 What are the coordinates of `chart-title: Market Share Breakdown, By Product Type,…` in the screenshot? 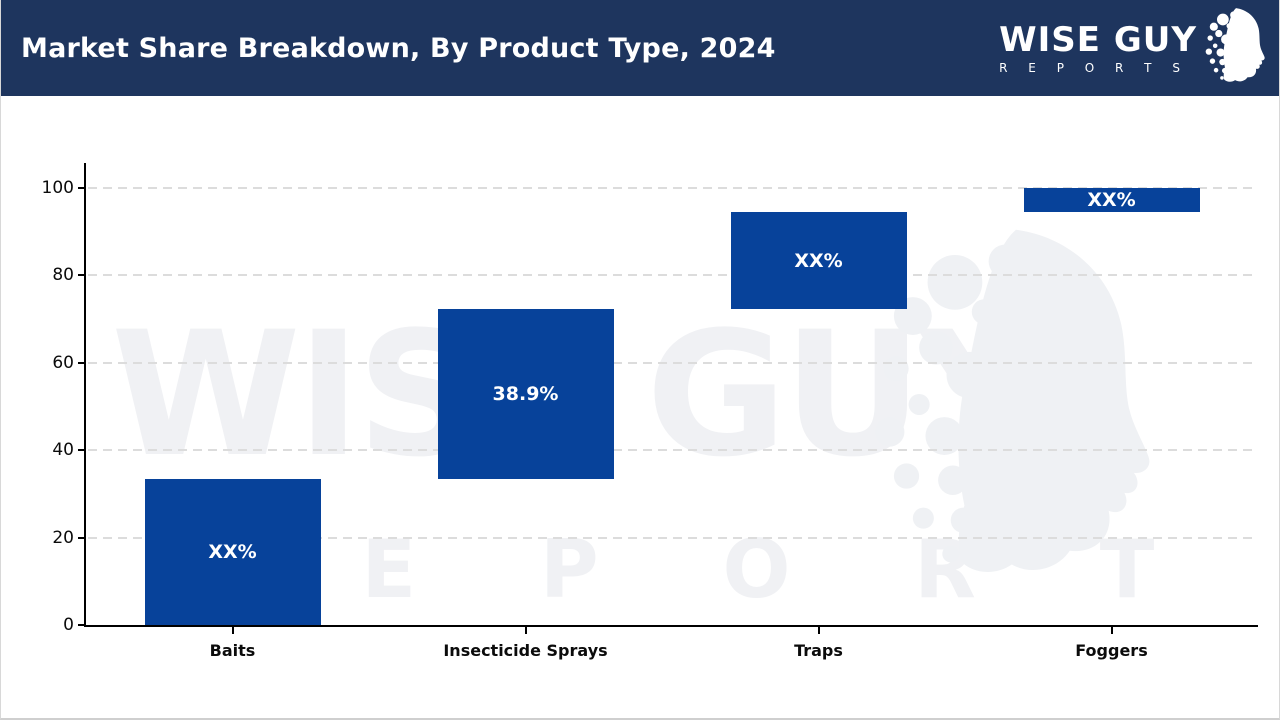 It's located at (398, 48).